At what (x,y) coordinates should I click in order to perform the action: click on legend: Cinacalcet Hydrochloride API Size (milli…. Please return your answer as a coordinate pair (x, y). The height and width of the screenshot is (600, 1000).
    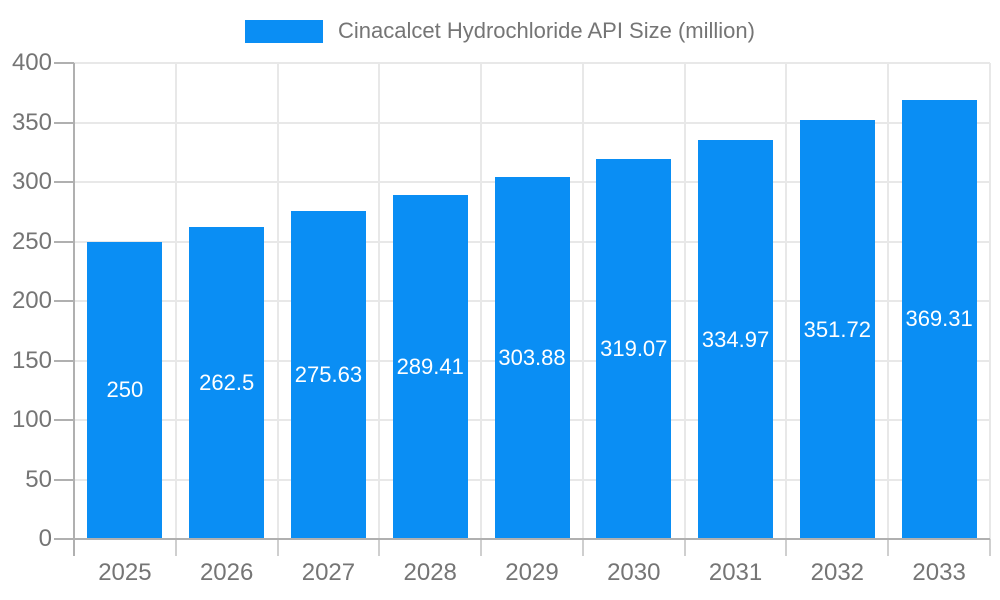
    Looking at the image, I should click on (500, 31).